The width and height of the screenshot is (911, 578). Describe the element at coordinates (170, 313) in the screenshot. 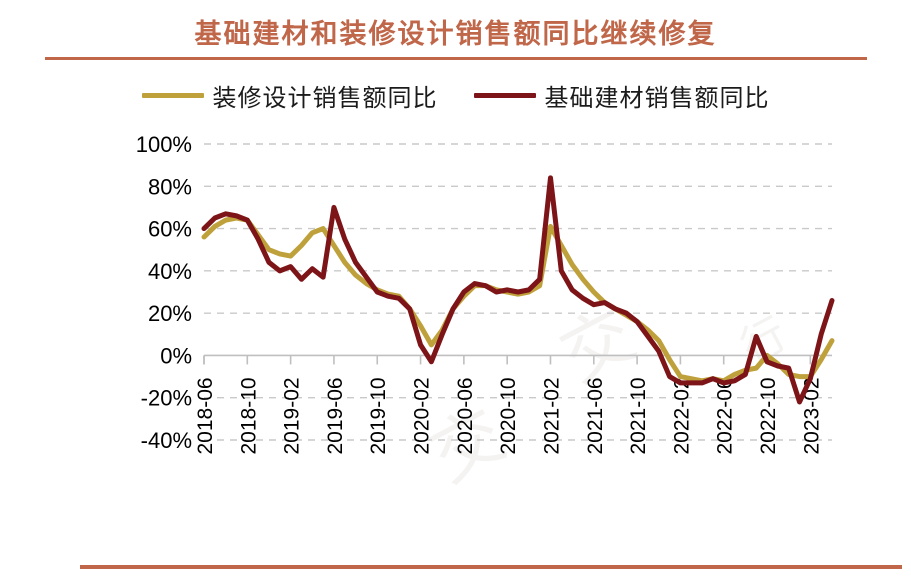

I see `y-axis-tick-label: 20%` at that location.